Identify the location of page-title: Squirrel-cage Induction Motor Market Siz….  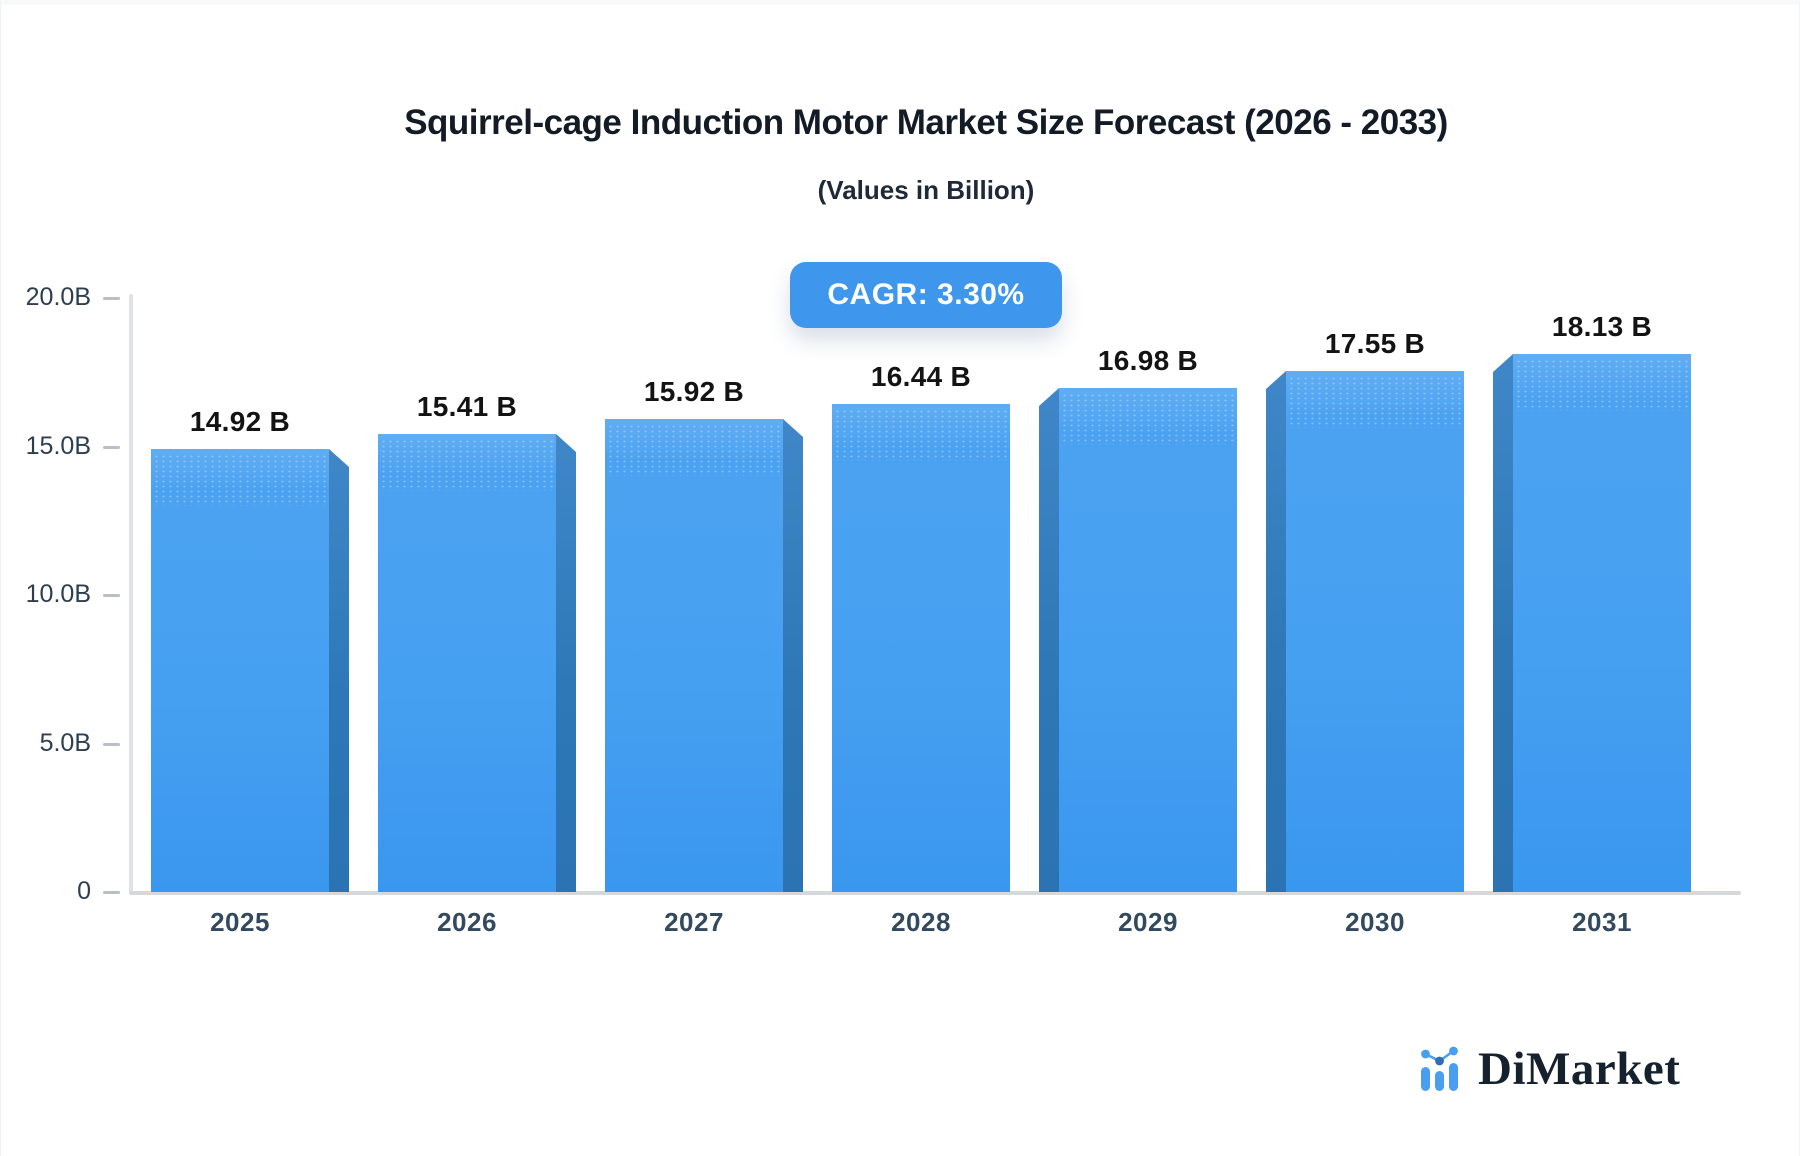
(926, 122).